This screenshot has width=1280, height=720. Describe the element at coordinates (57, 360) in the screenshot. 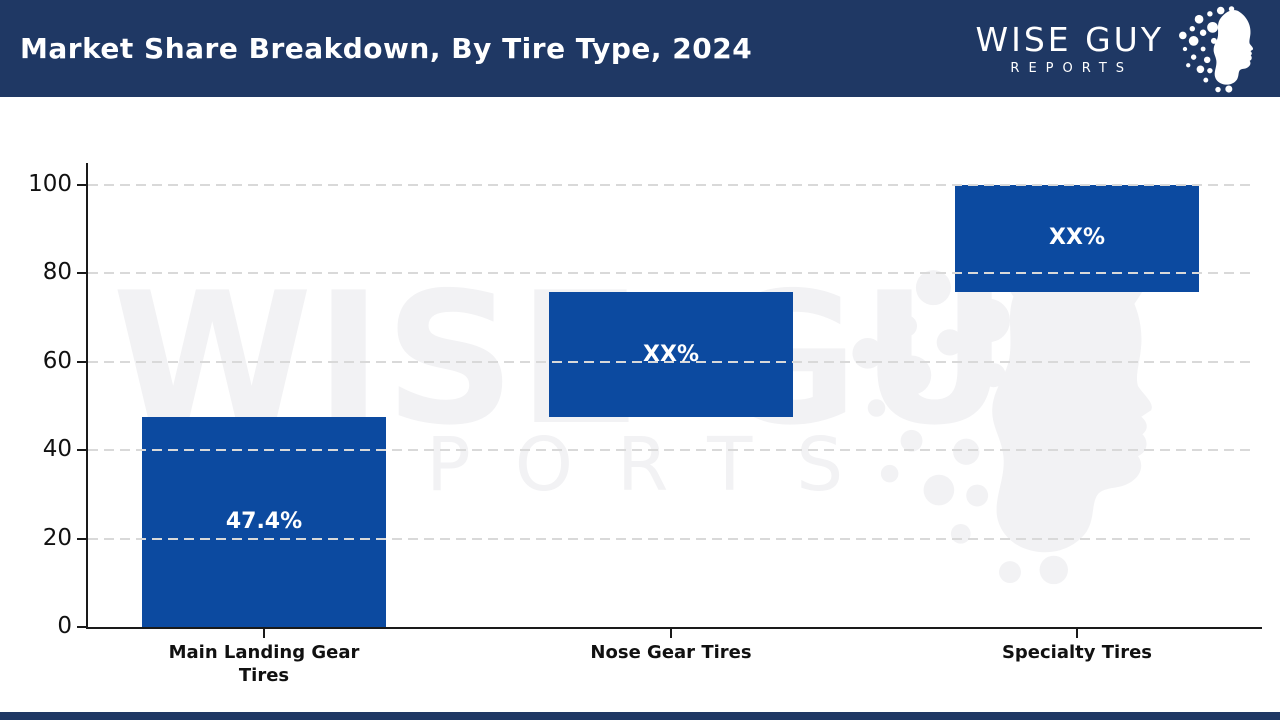

I see `y-tick-label: 60` at that location.